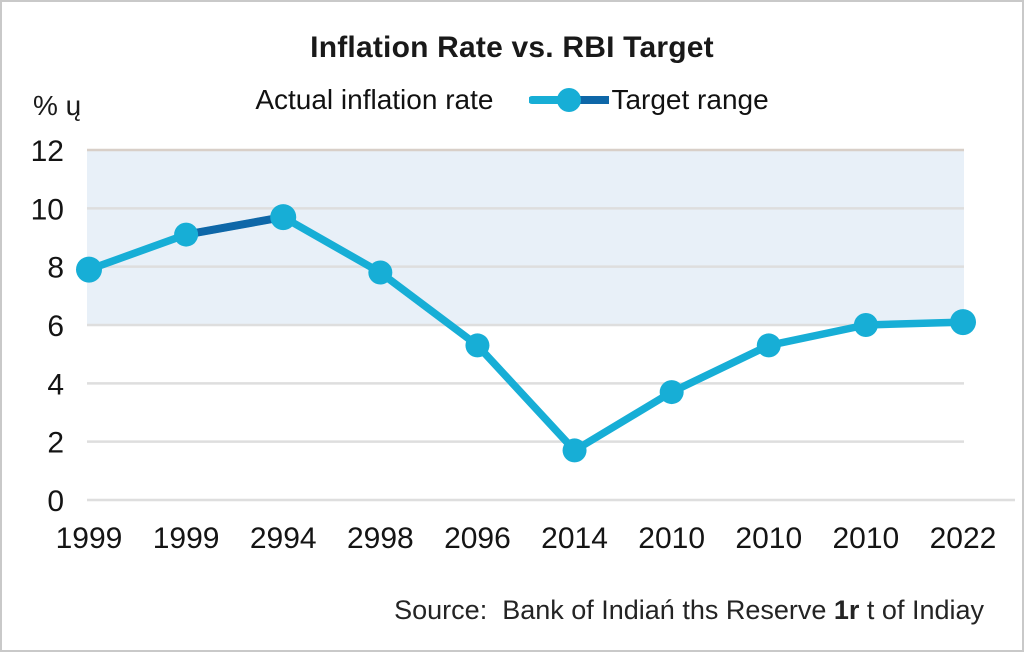 The image size is (1024, 652). Describe the element at coordinates (380, 538) in the screenshot. I see `x-tick-label: 2998` at that location.